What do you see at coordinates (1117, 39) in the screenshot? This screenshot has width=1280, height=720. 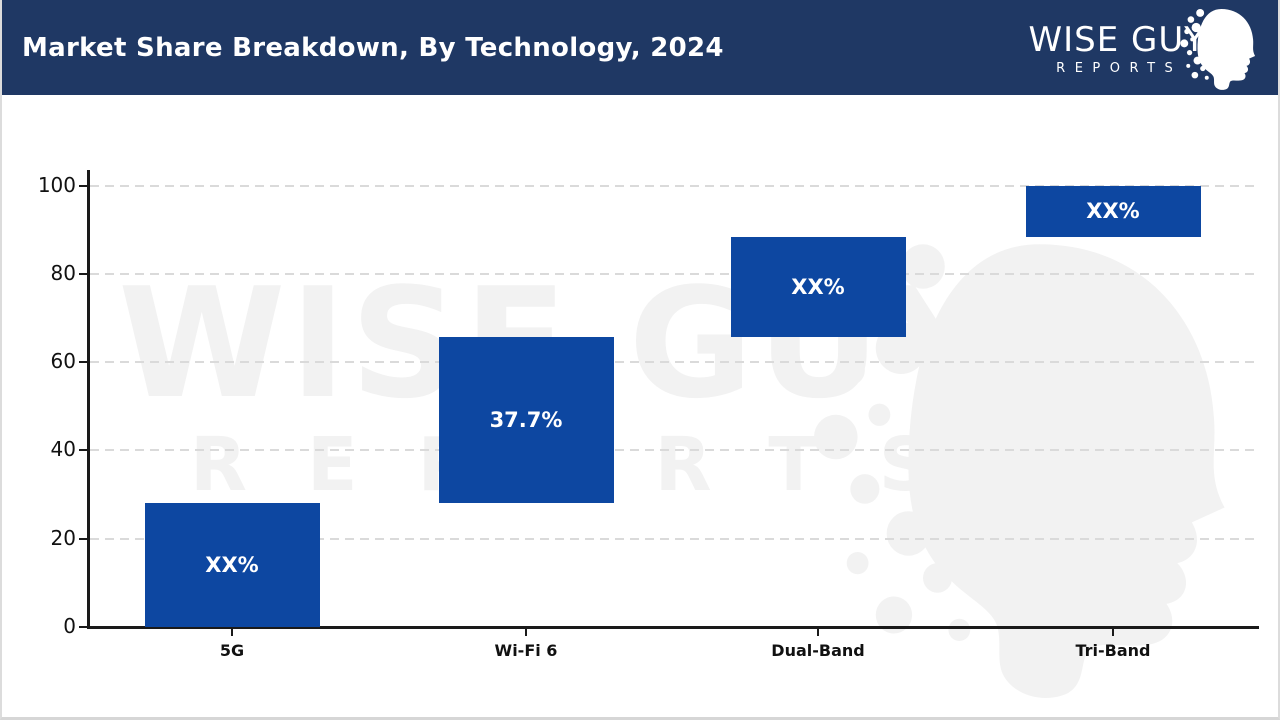 I see `logo-line1: WISE GUY` at bounding box center [1117, 39].